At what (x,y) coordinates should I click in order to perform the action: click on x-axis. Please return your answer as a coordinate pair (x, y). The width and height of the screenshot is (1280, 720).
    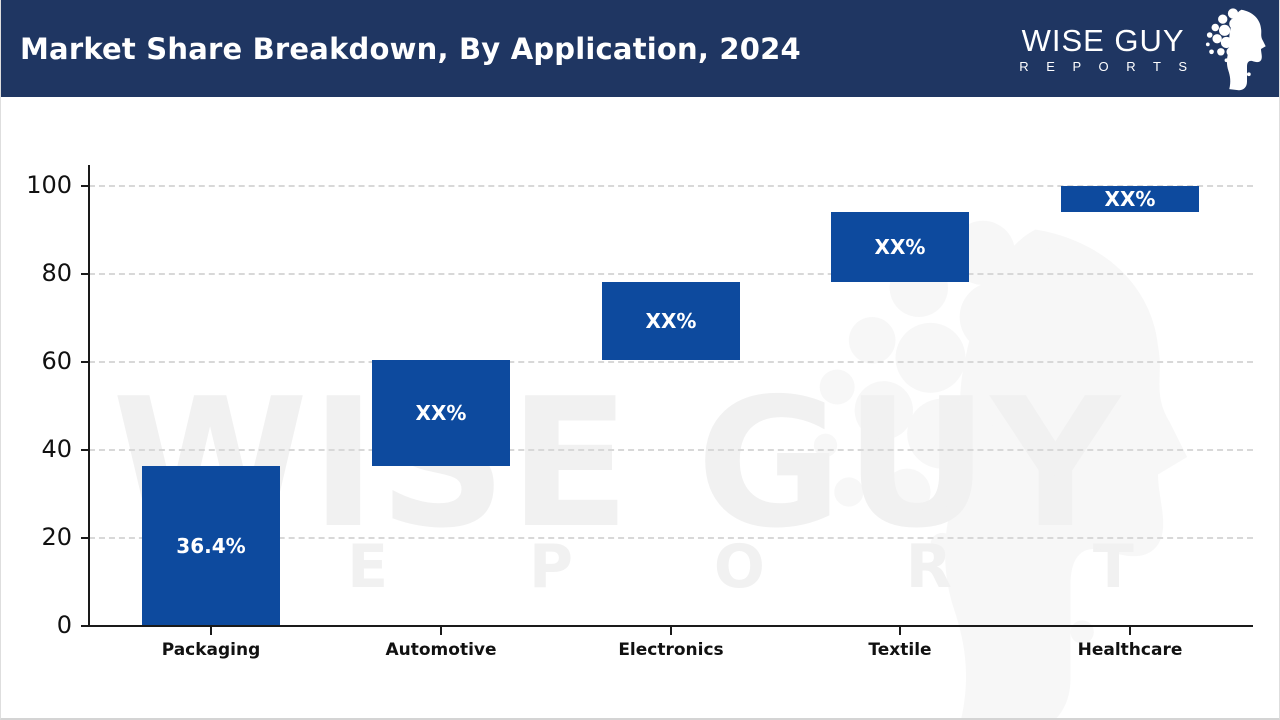
    Looking at the image, I should click on (670, 626).